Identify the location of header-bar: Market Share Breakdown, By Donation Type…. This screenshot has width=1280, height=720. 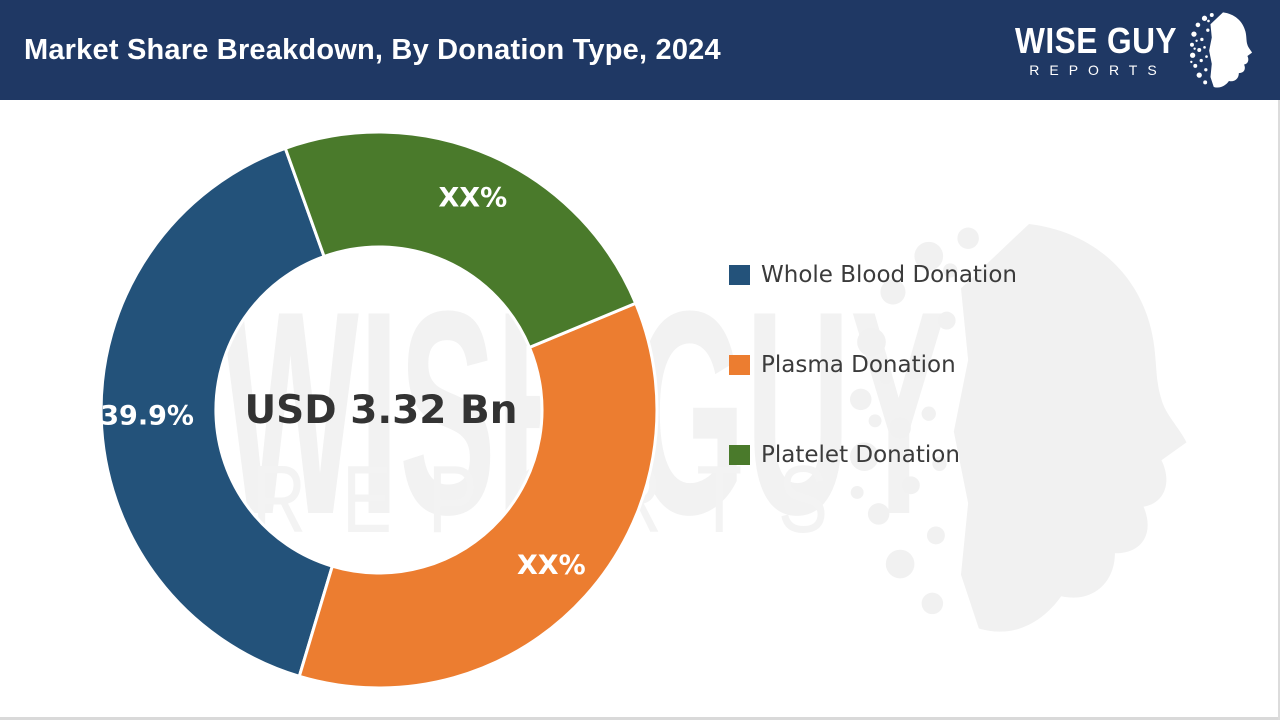
(640, 50).